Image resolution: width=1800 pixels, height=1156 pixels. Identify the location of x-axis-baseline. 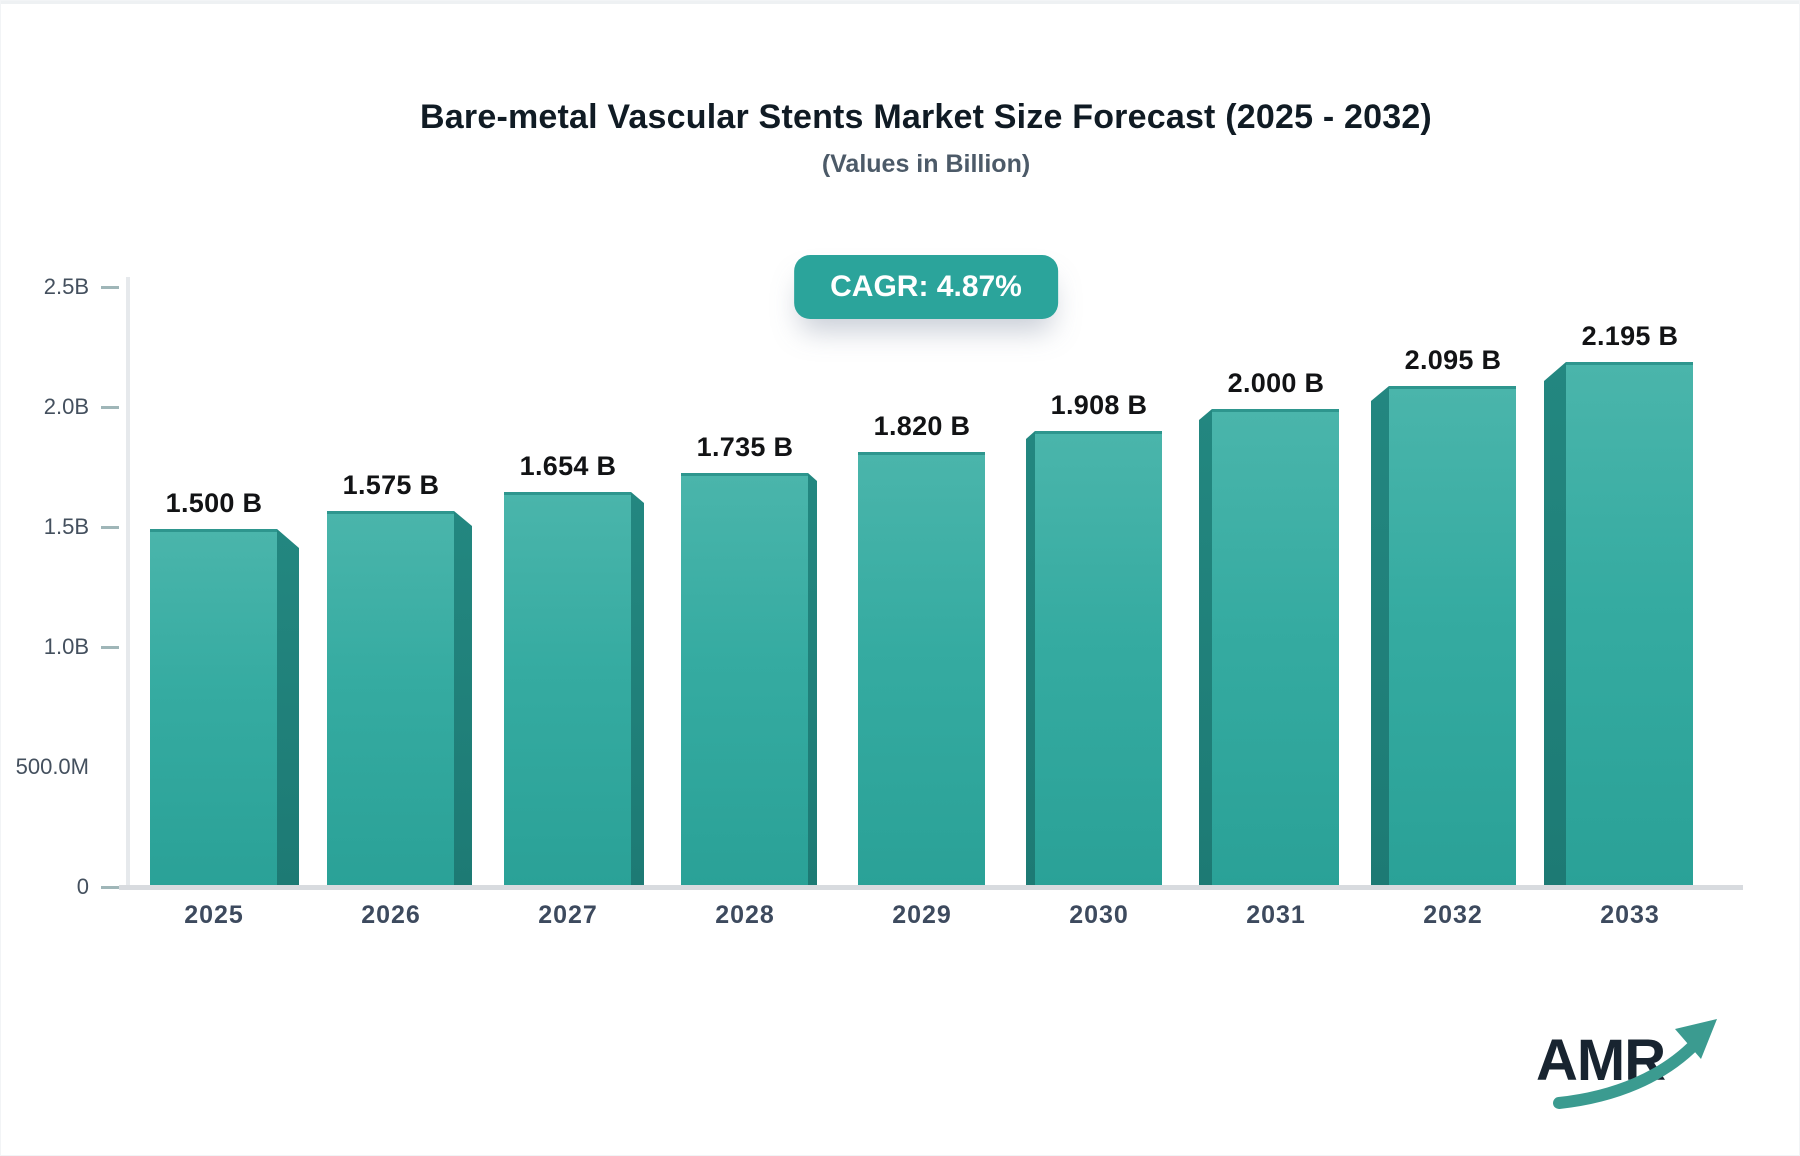
(931, 887).